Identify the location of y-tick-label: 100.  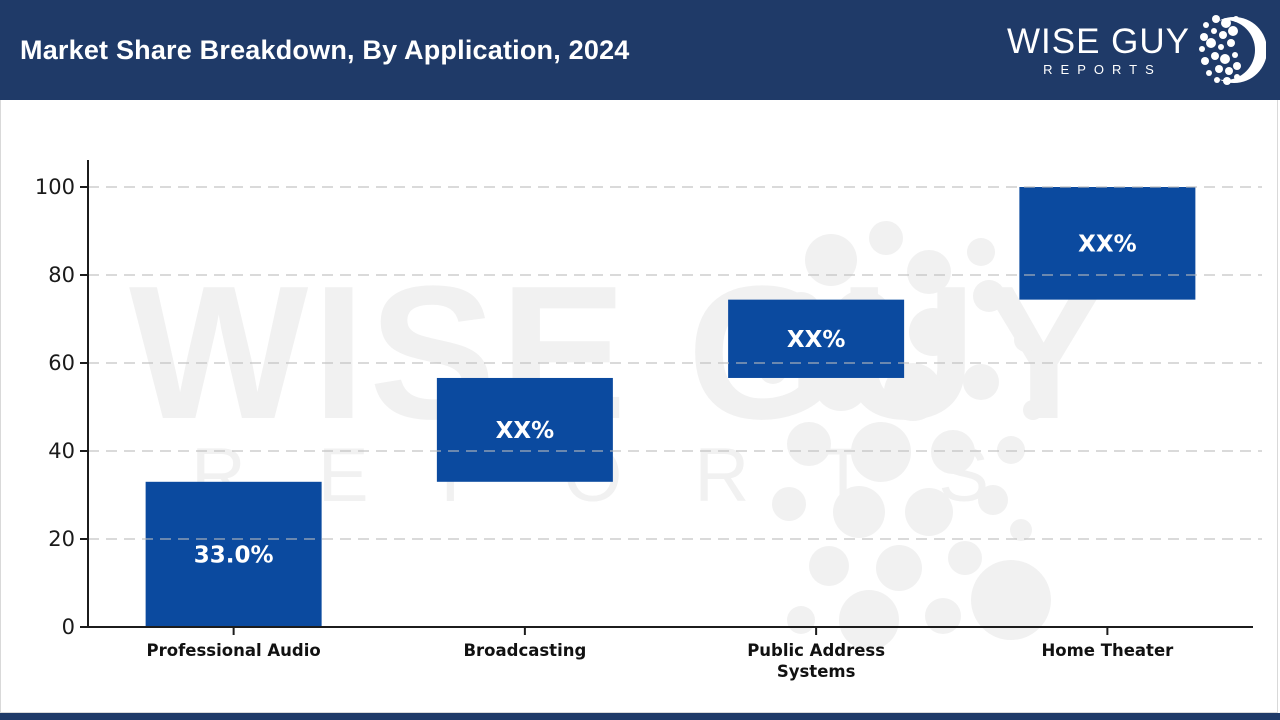
(55, 187).